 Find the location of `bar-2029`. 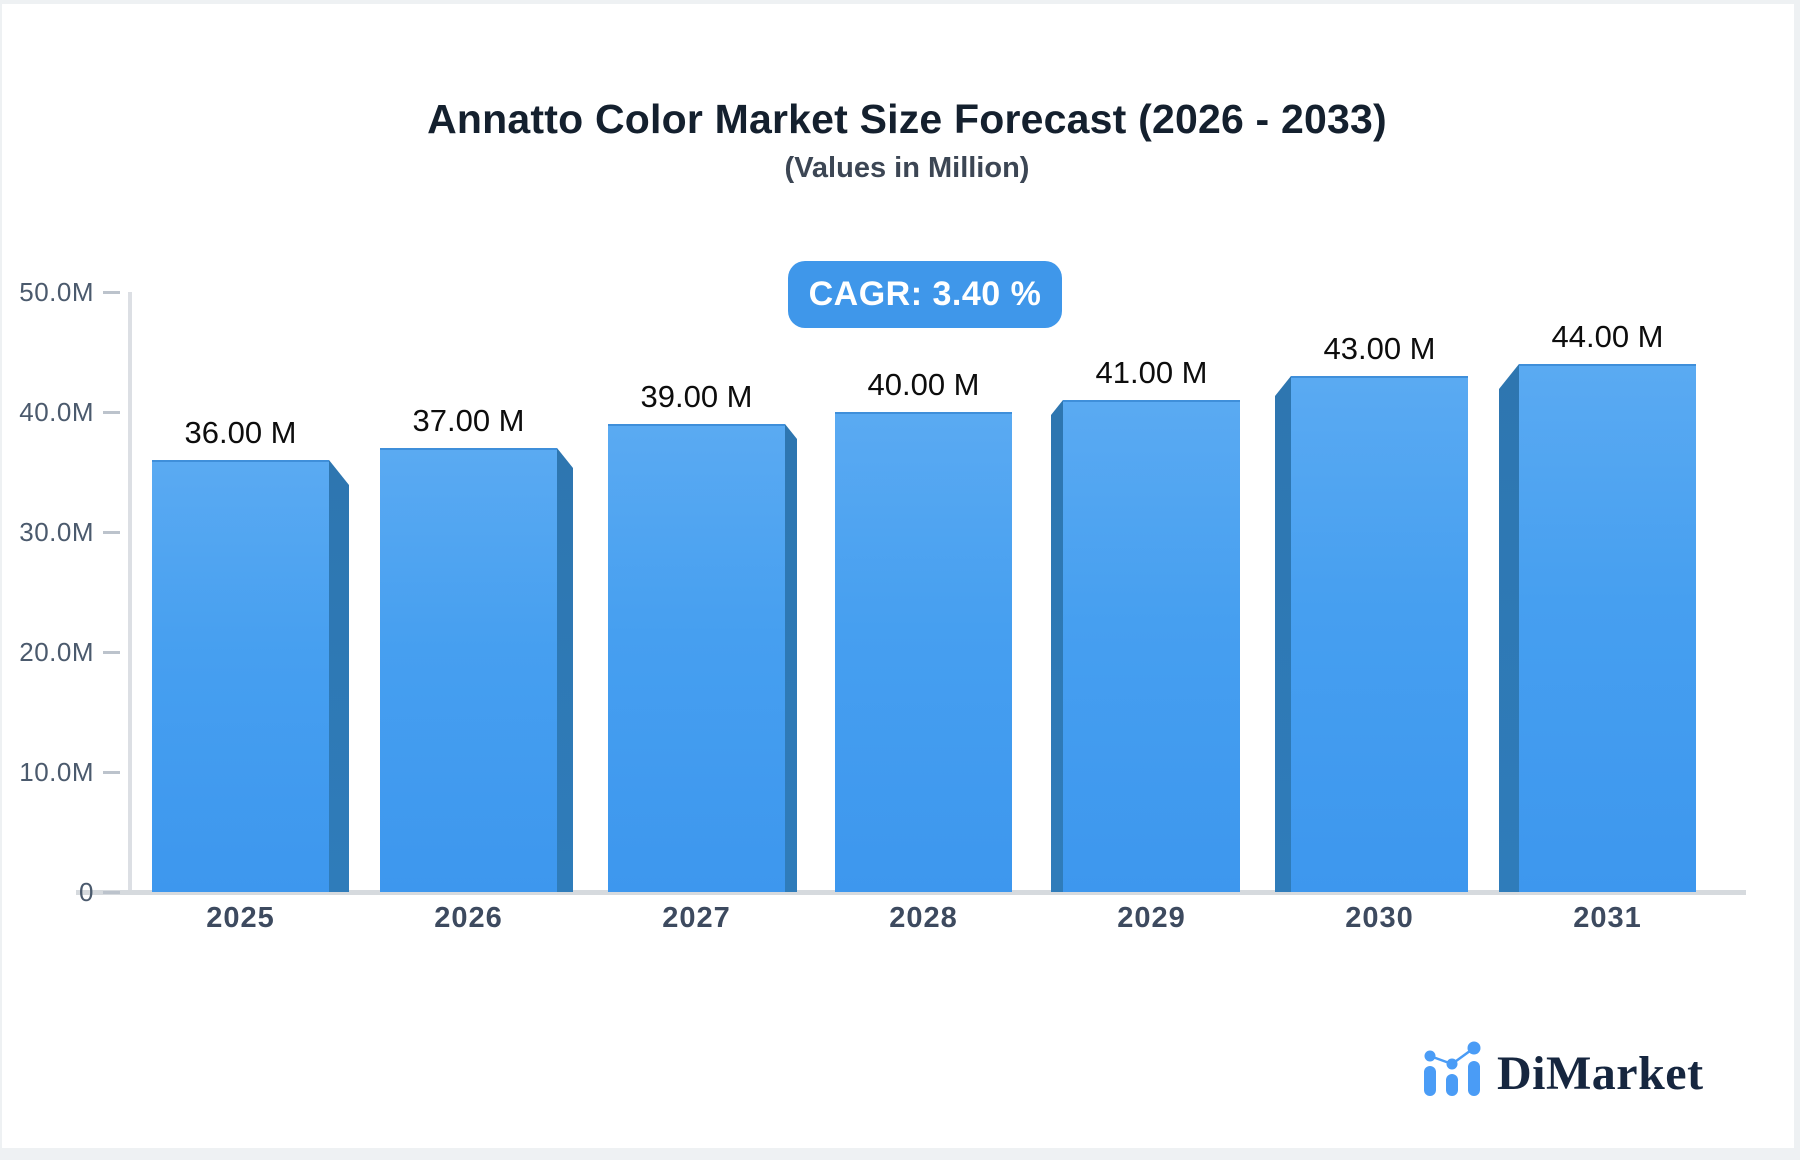

bar-2029 is located at coordinates (1151, 646).